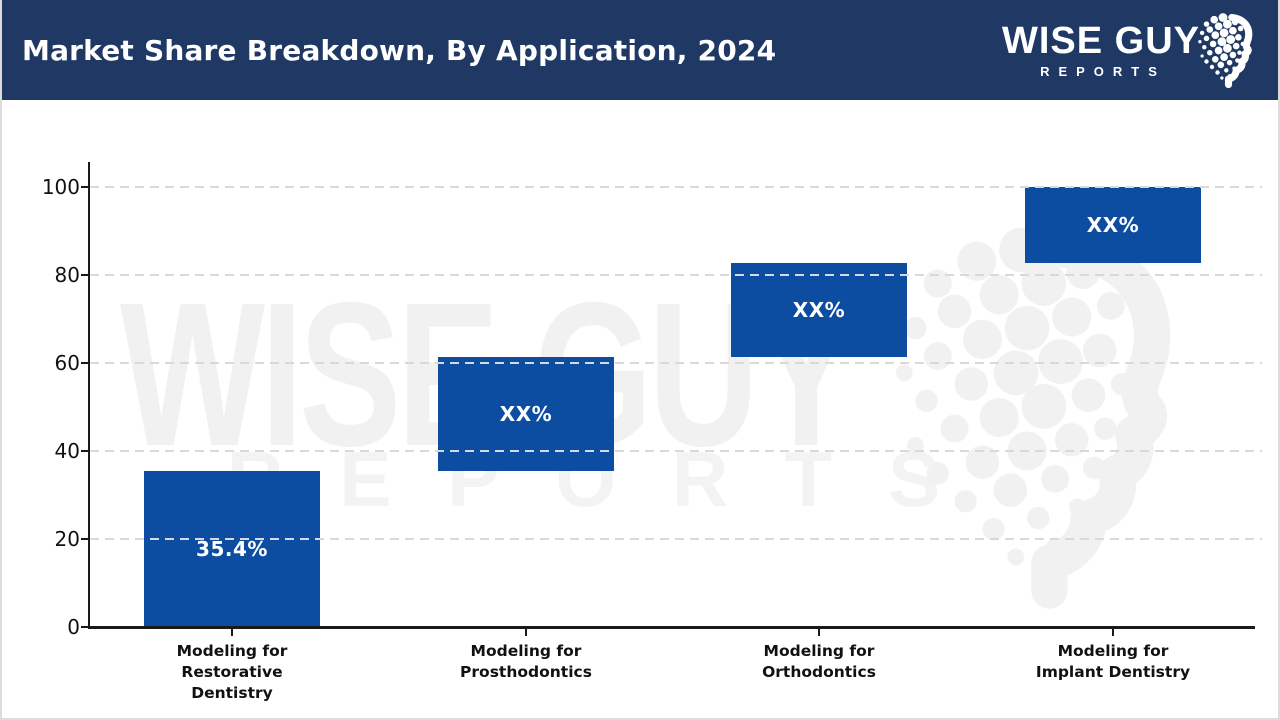  Describe the element at coordinates (819, 661) in the screenshot. I see `category-label-3: Modeling for Orthodontics` at that location.